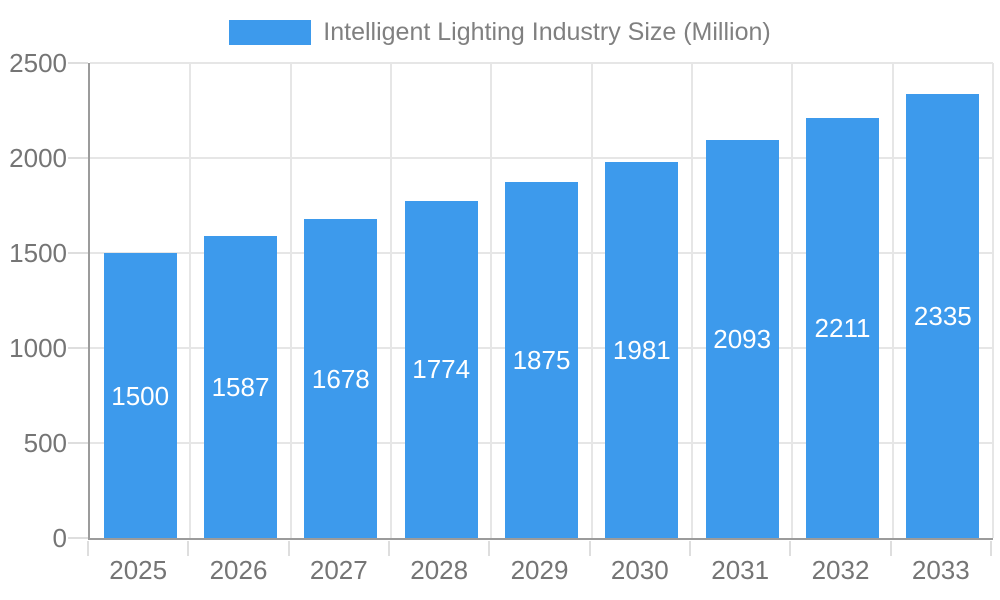 The width and height of the screenshot is (1000, 600). What do you see at coordinates (59, 538) in the screenshot?
I see `y-axis-tick-label: 0` at bounding box center [59, 538].